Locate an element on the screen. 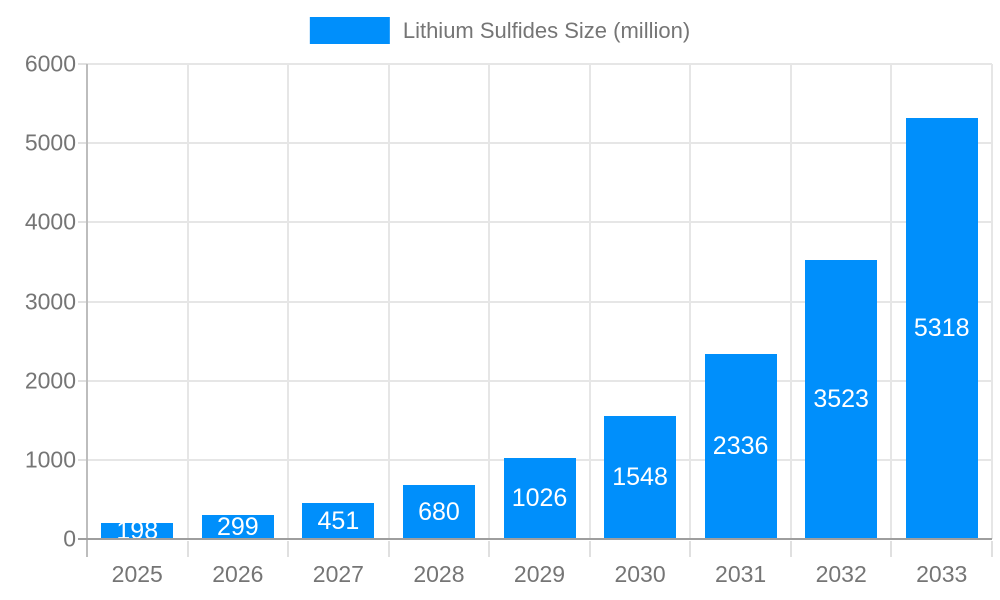 The image size is (1000, 600). x-axis-tick-label-2033: 2033 is located at coordinates (942, 574).